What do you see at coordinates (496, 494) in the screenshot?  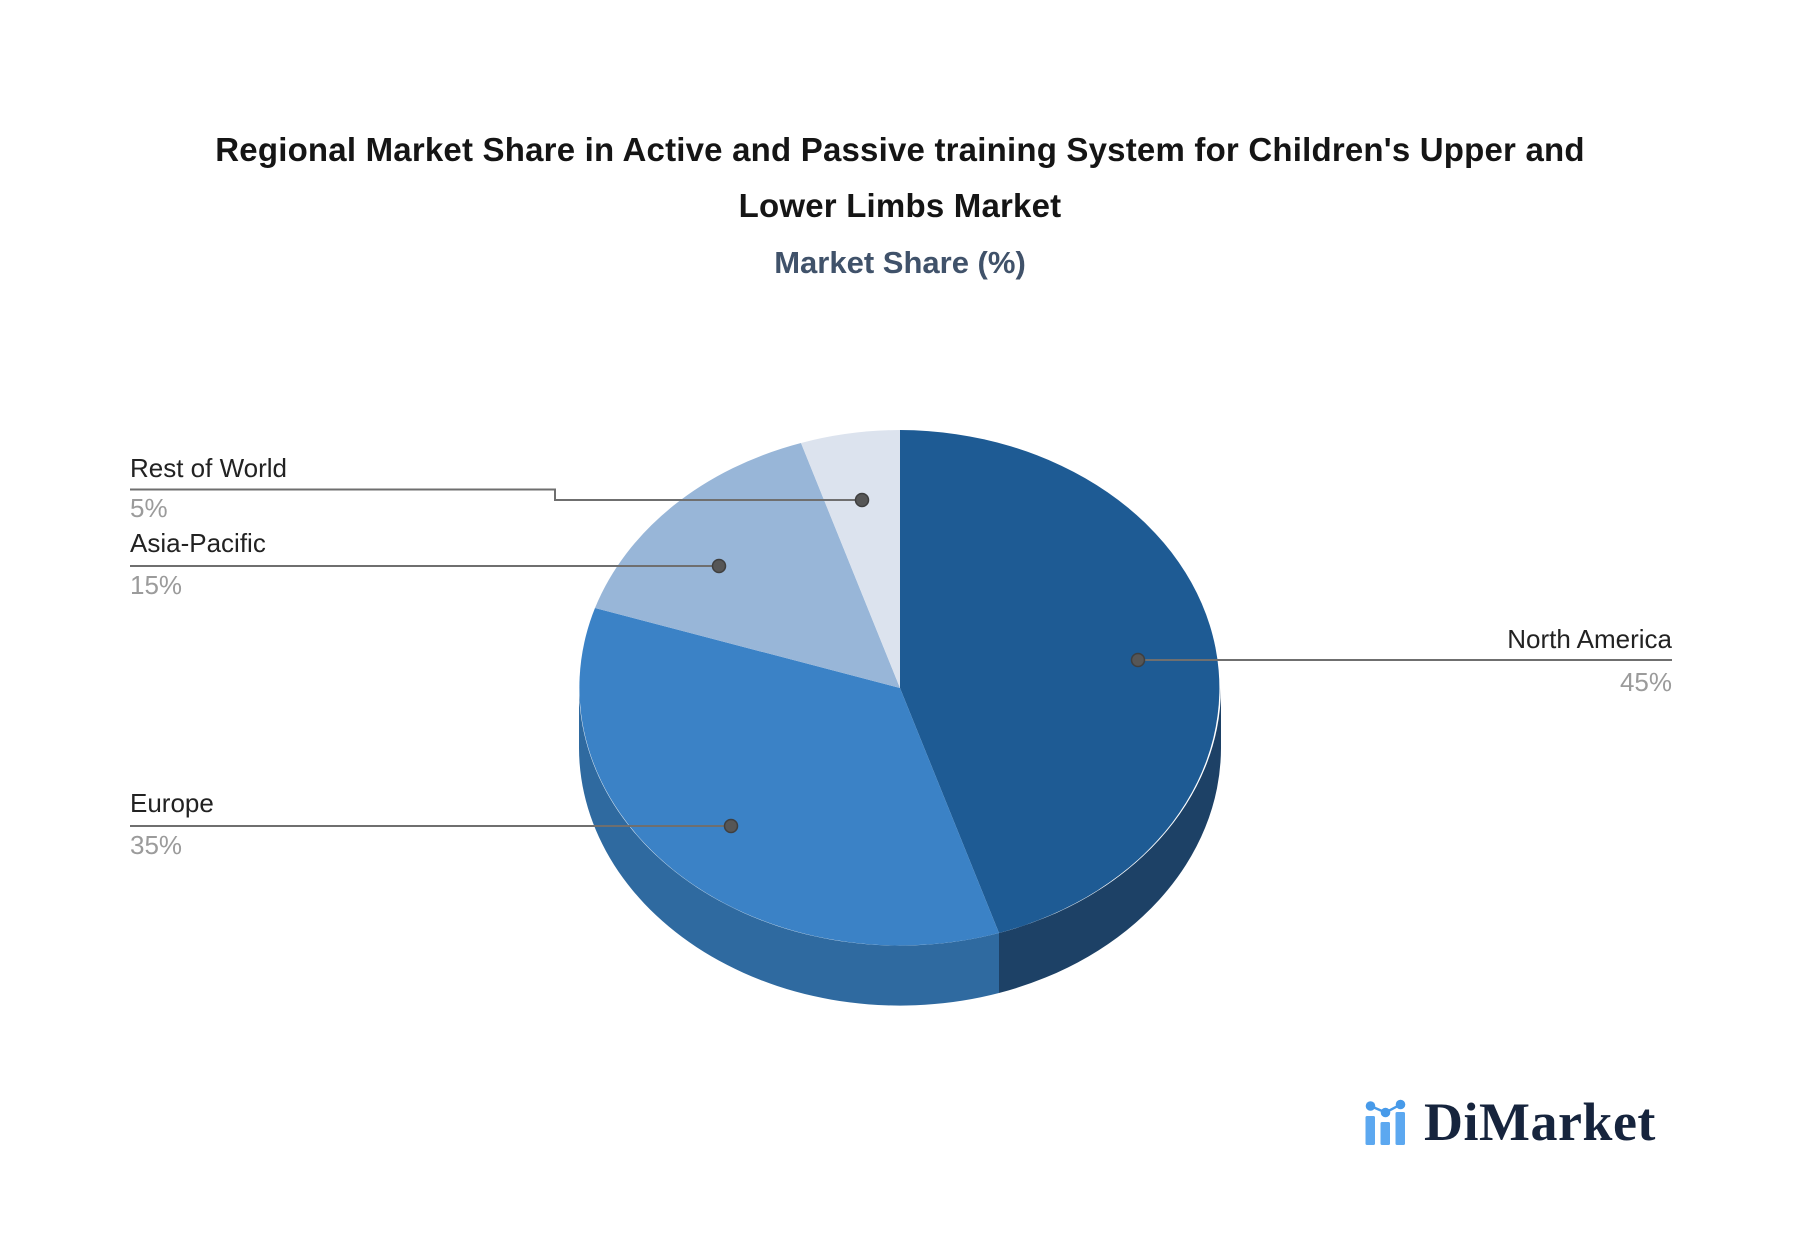 I see `leader-line-rest-of-world` at bounding box center [496, 494].